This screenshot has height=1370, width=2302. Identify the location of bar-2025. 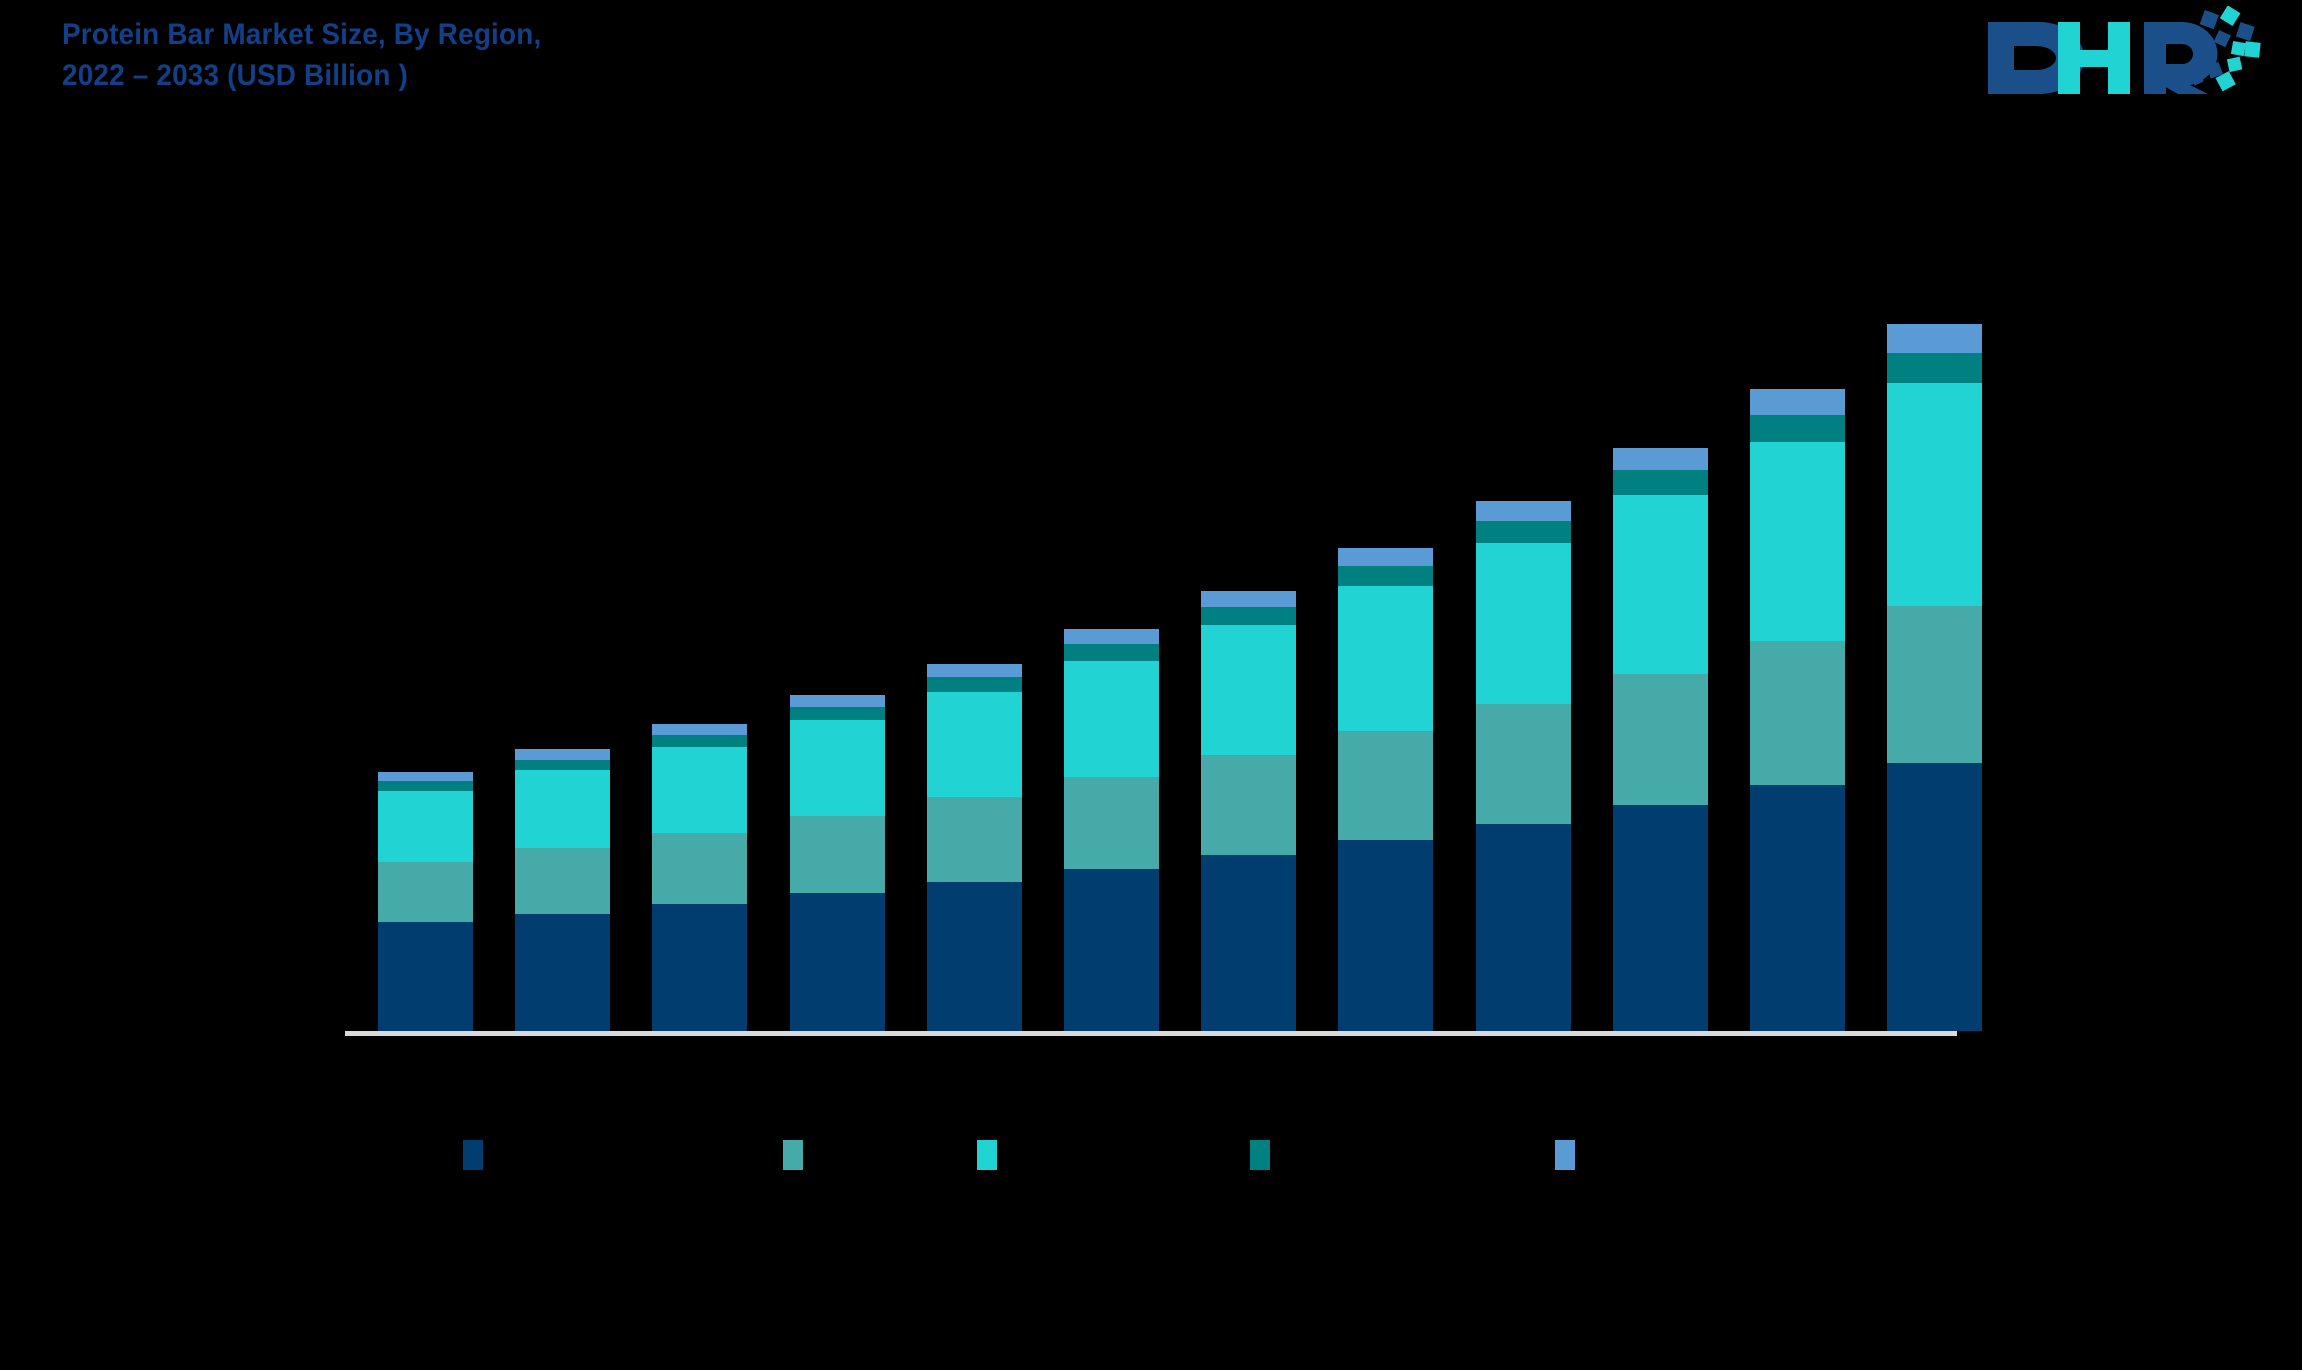
(837, 863).